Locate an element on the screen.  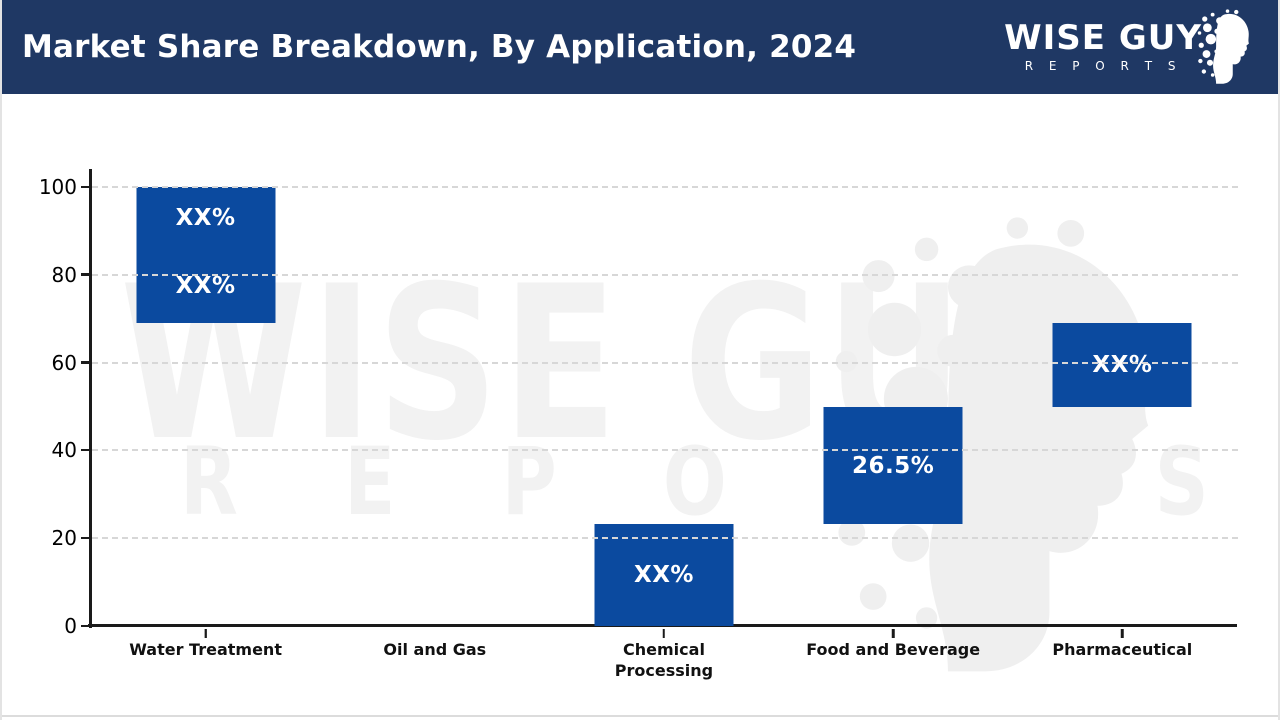
bar-pharmaceutical: XX% is located at coordinates (206, 218).